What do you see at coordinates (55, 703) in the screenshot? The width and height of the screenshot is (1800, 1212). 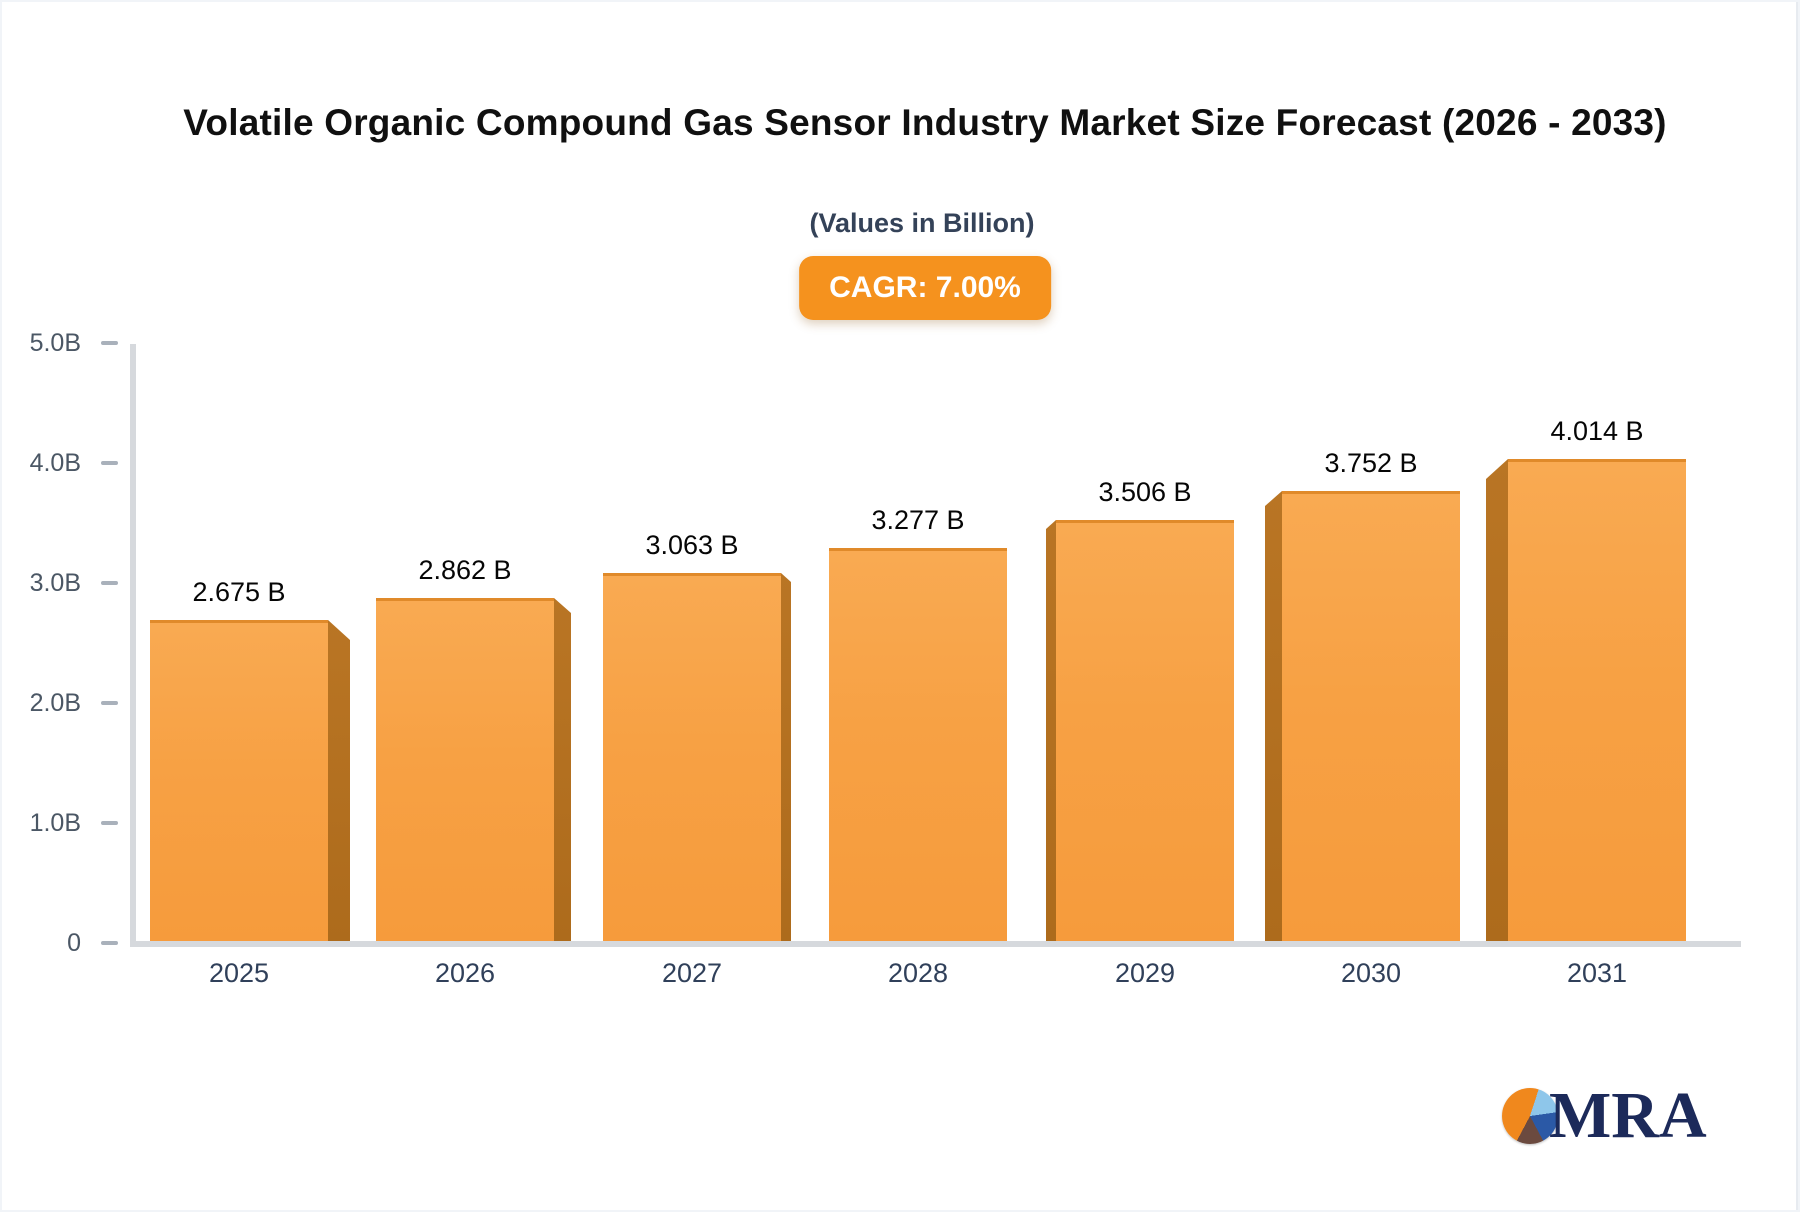 I see `y-tick-label-2.0B: 2.0B` at bounding box center [55, 703].